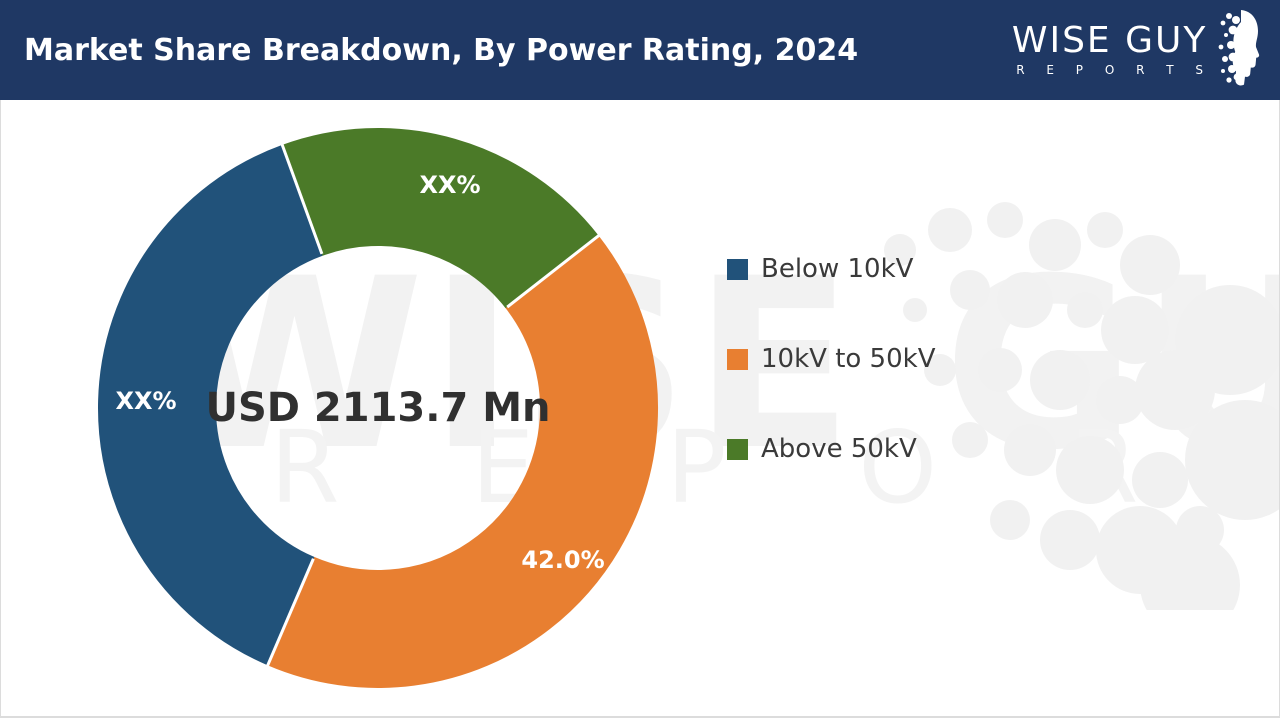  Describe the element at coordinates (146, 401) in the screenshot. I see `slice-label-below-10kv: XX%` at that location.